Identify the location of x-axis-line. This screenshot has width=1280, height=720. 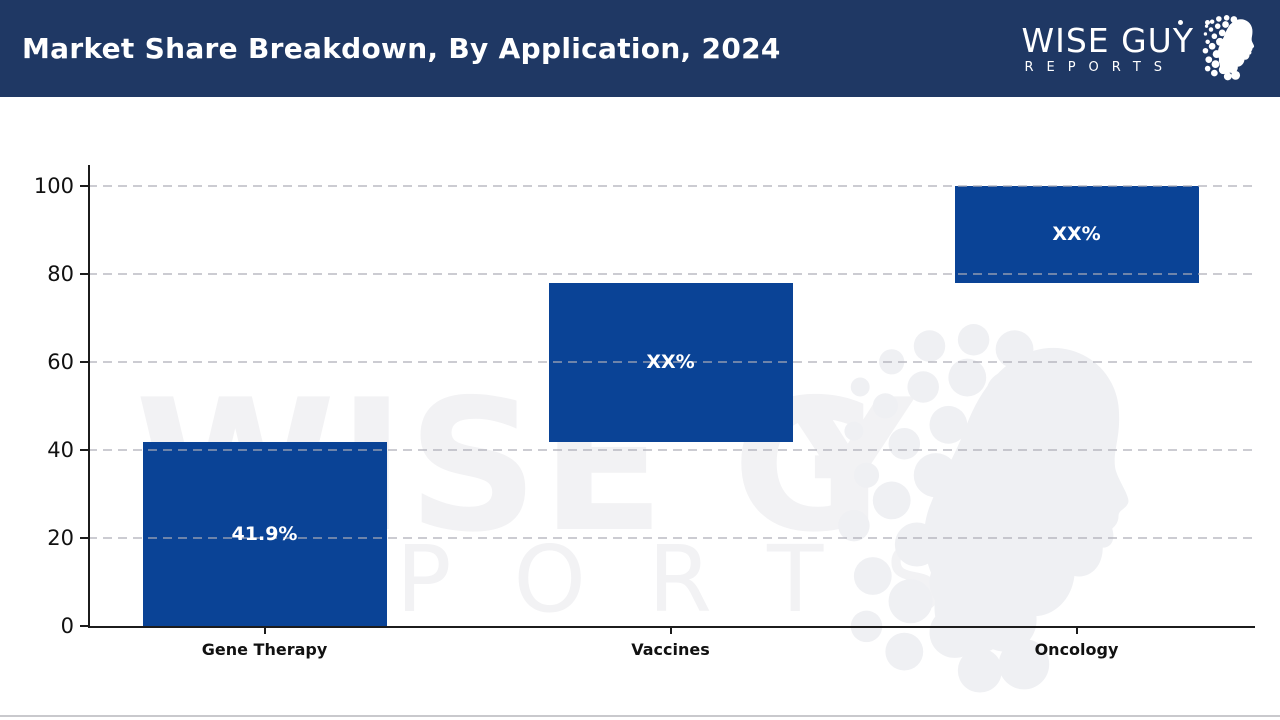
(671, 627).